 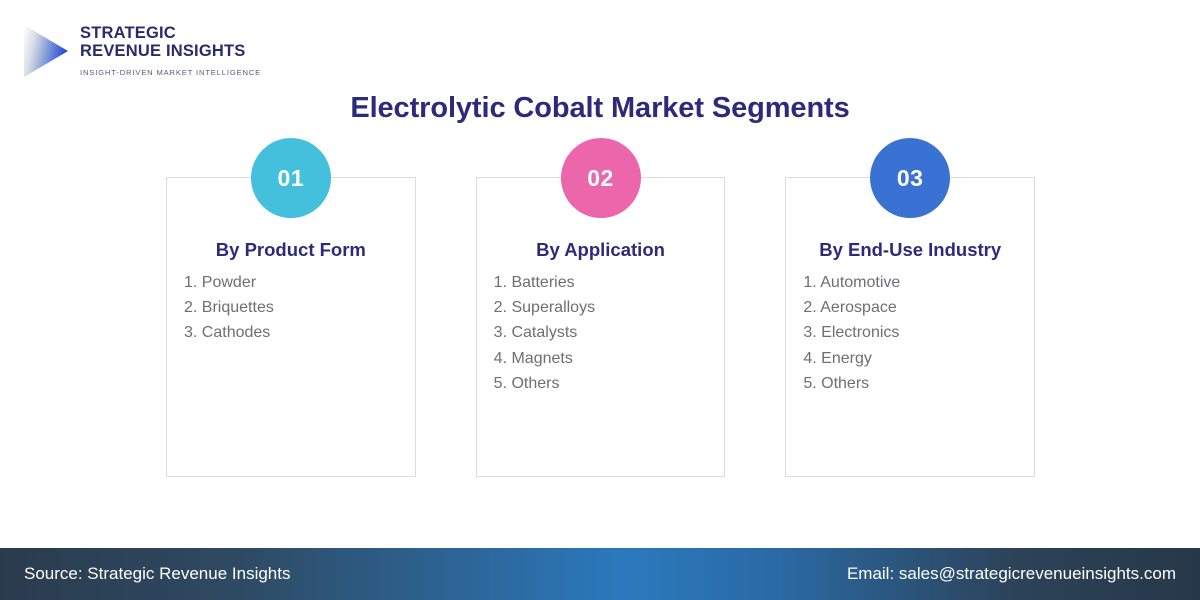 I want to click on list-item-label: Cathodes, so click(x=236, y=333).